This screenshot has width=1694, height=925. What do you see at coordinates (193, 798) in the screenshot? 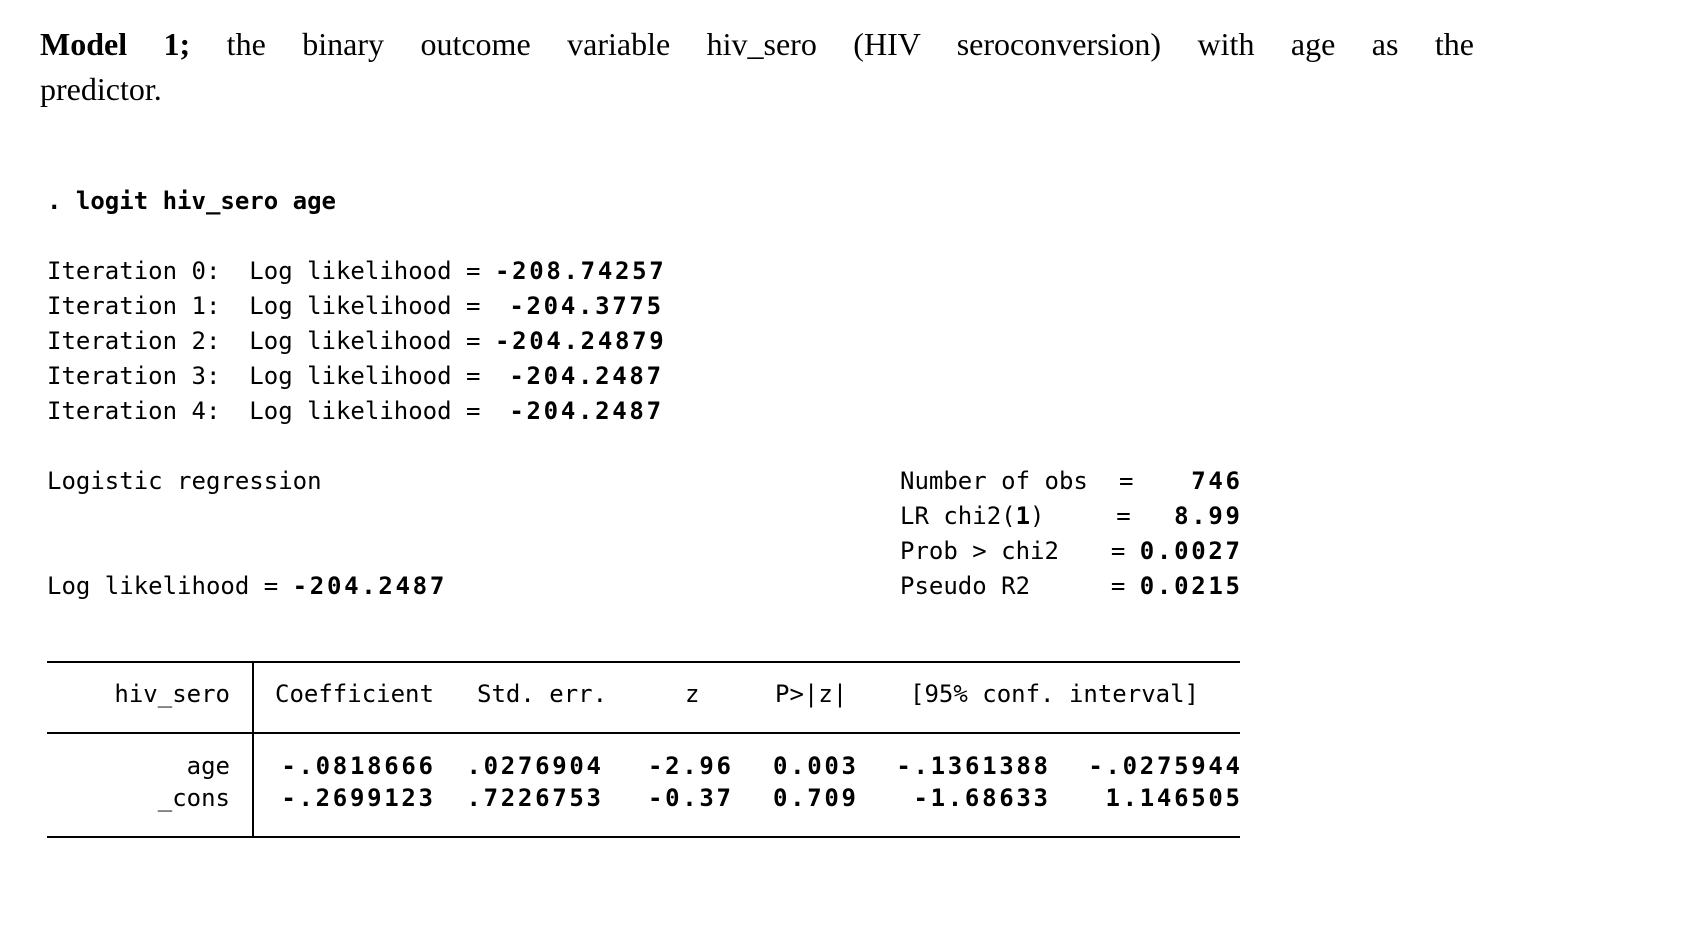
I see `cell-varname: _cons` at bounding box center [193, 798].